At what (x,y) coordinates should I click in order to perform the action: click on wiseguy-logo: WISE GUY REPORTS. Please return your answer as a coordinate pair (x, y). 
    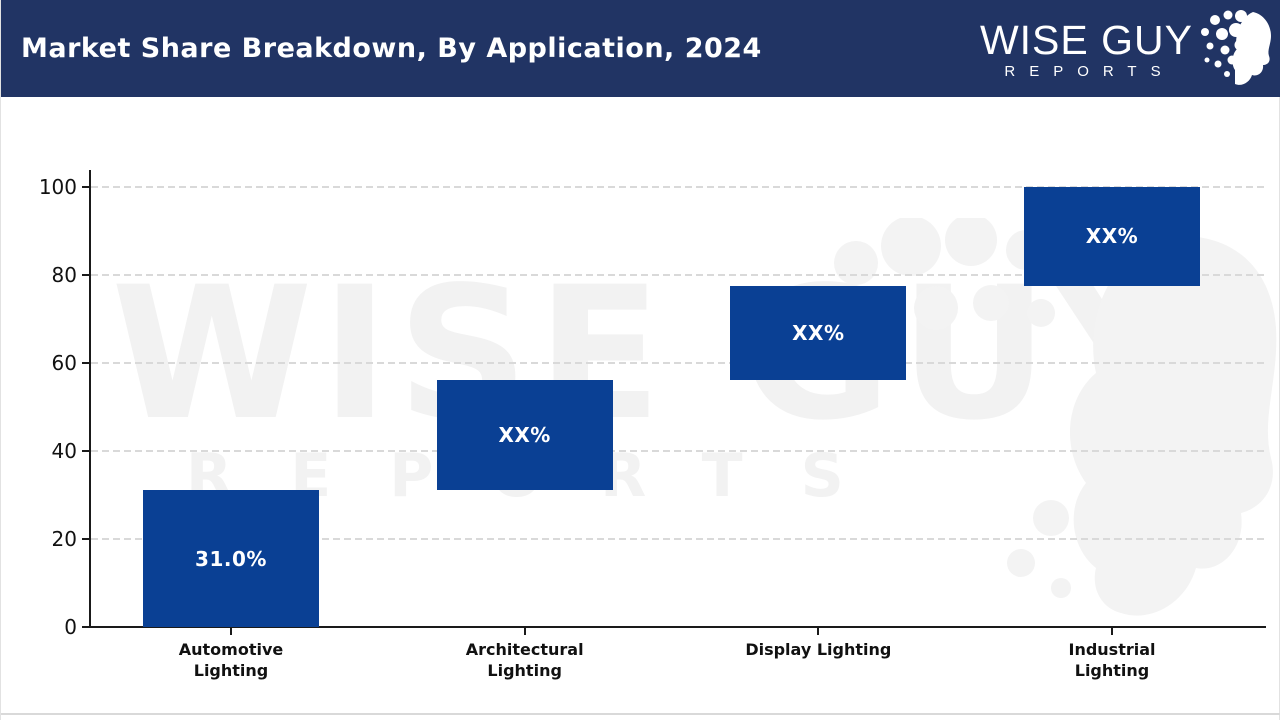
    Looking at the image, I should click on (1126, 49).